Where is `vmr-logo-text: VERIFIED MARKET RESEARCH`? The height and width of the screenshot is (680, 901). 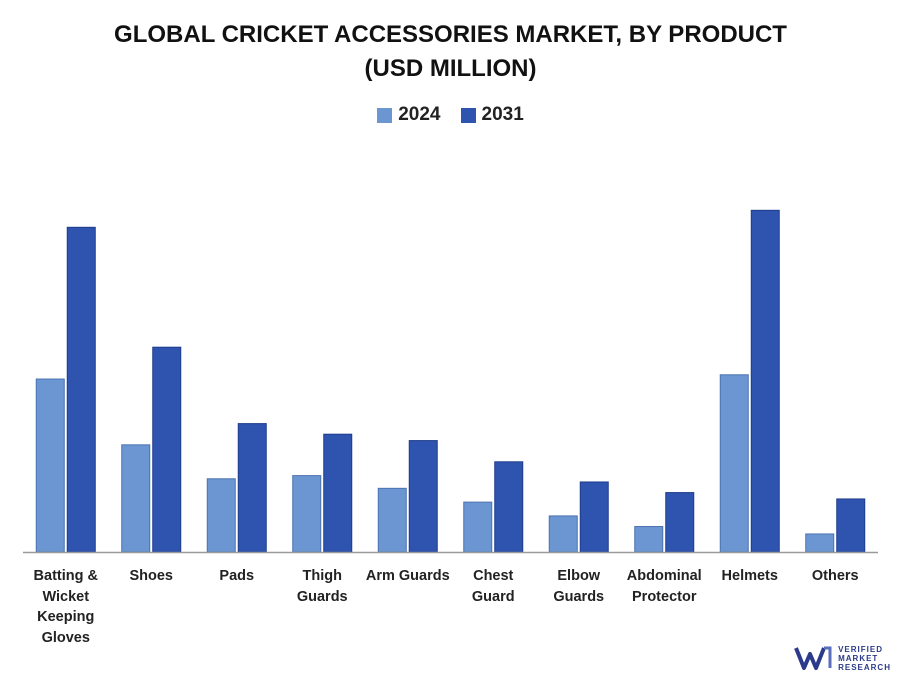 vmr-logo-text: VERIFIED MARKET RESEARCH is located at coordinates (864, 658).